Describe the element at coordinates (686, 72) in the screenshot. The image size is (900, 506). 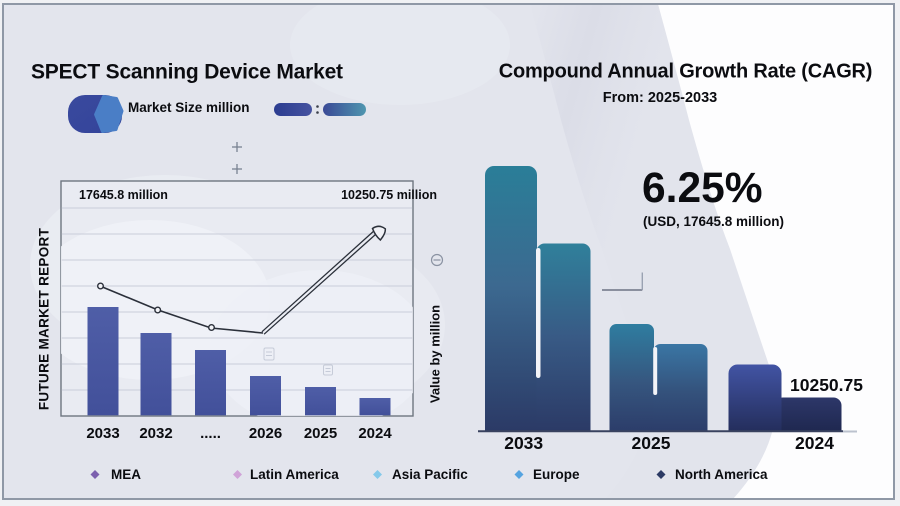
I see `svg-text:Compound Annual Growth Rate (C: Compound Annual Growth Rate (CAGR)` at that location.